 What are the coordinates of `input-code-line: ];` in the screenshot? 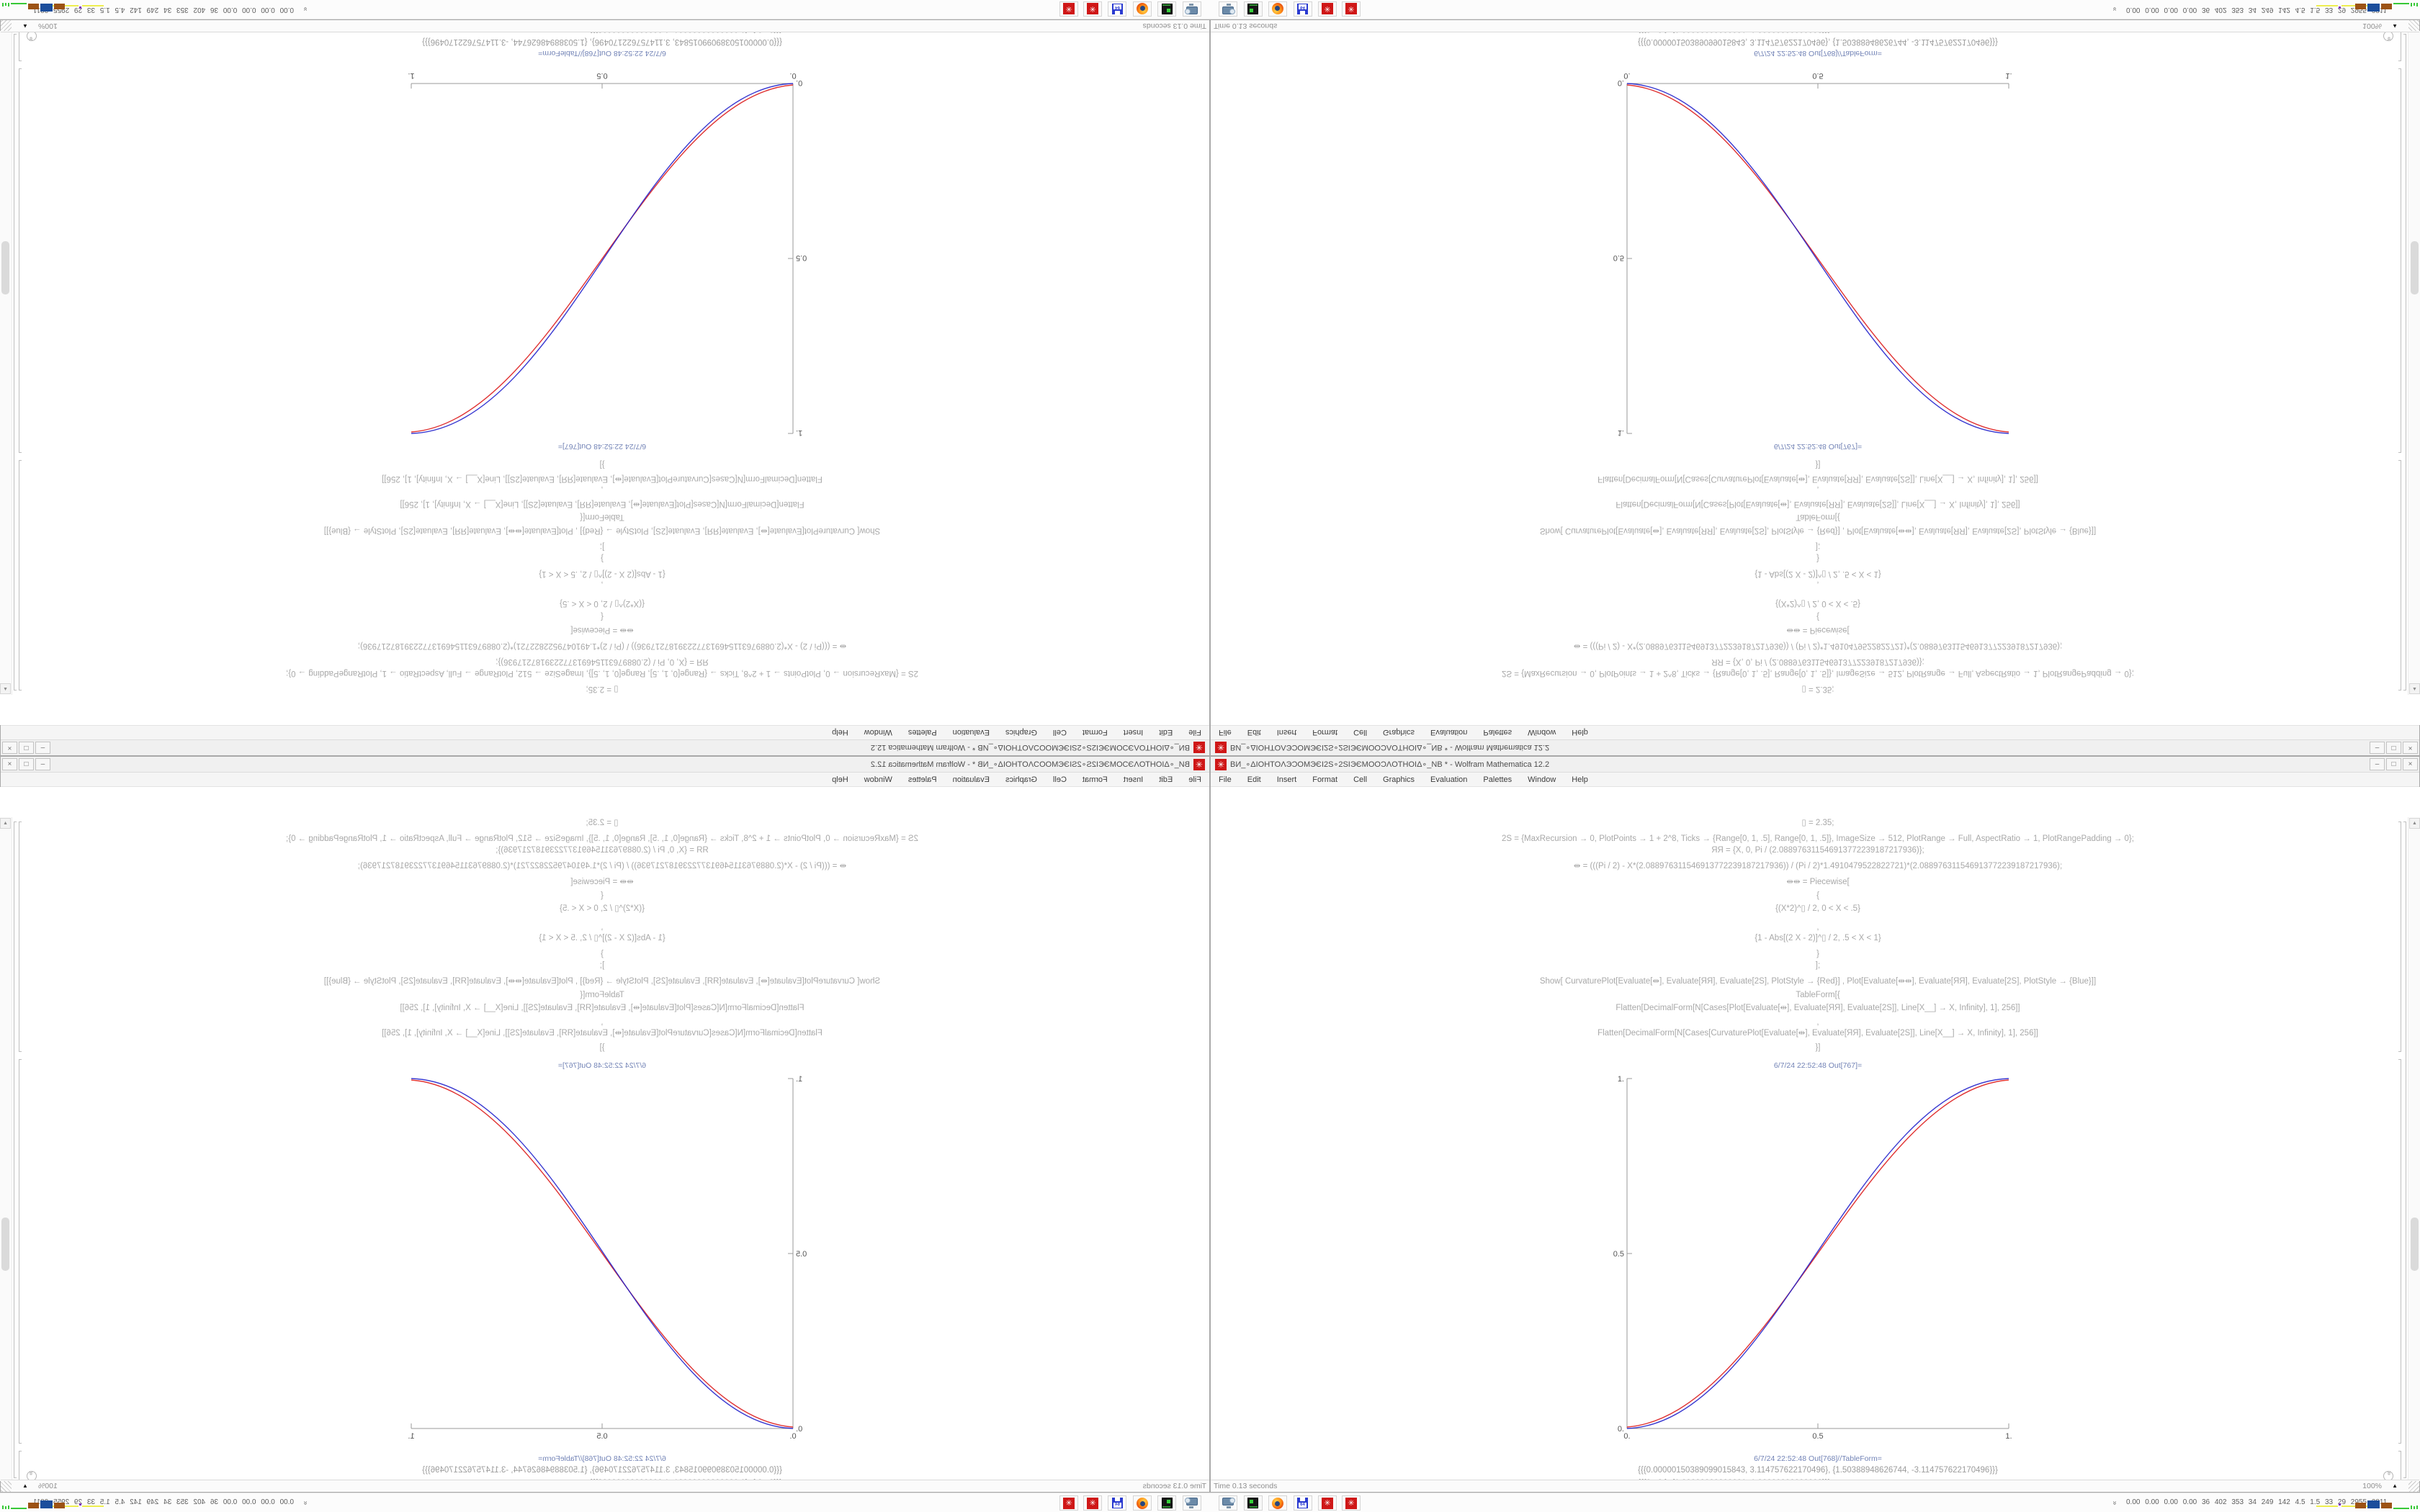 It's located at (602, 546).